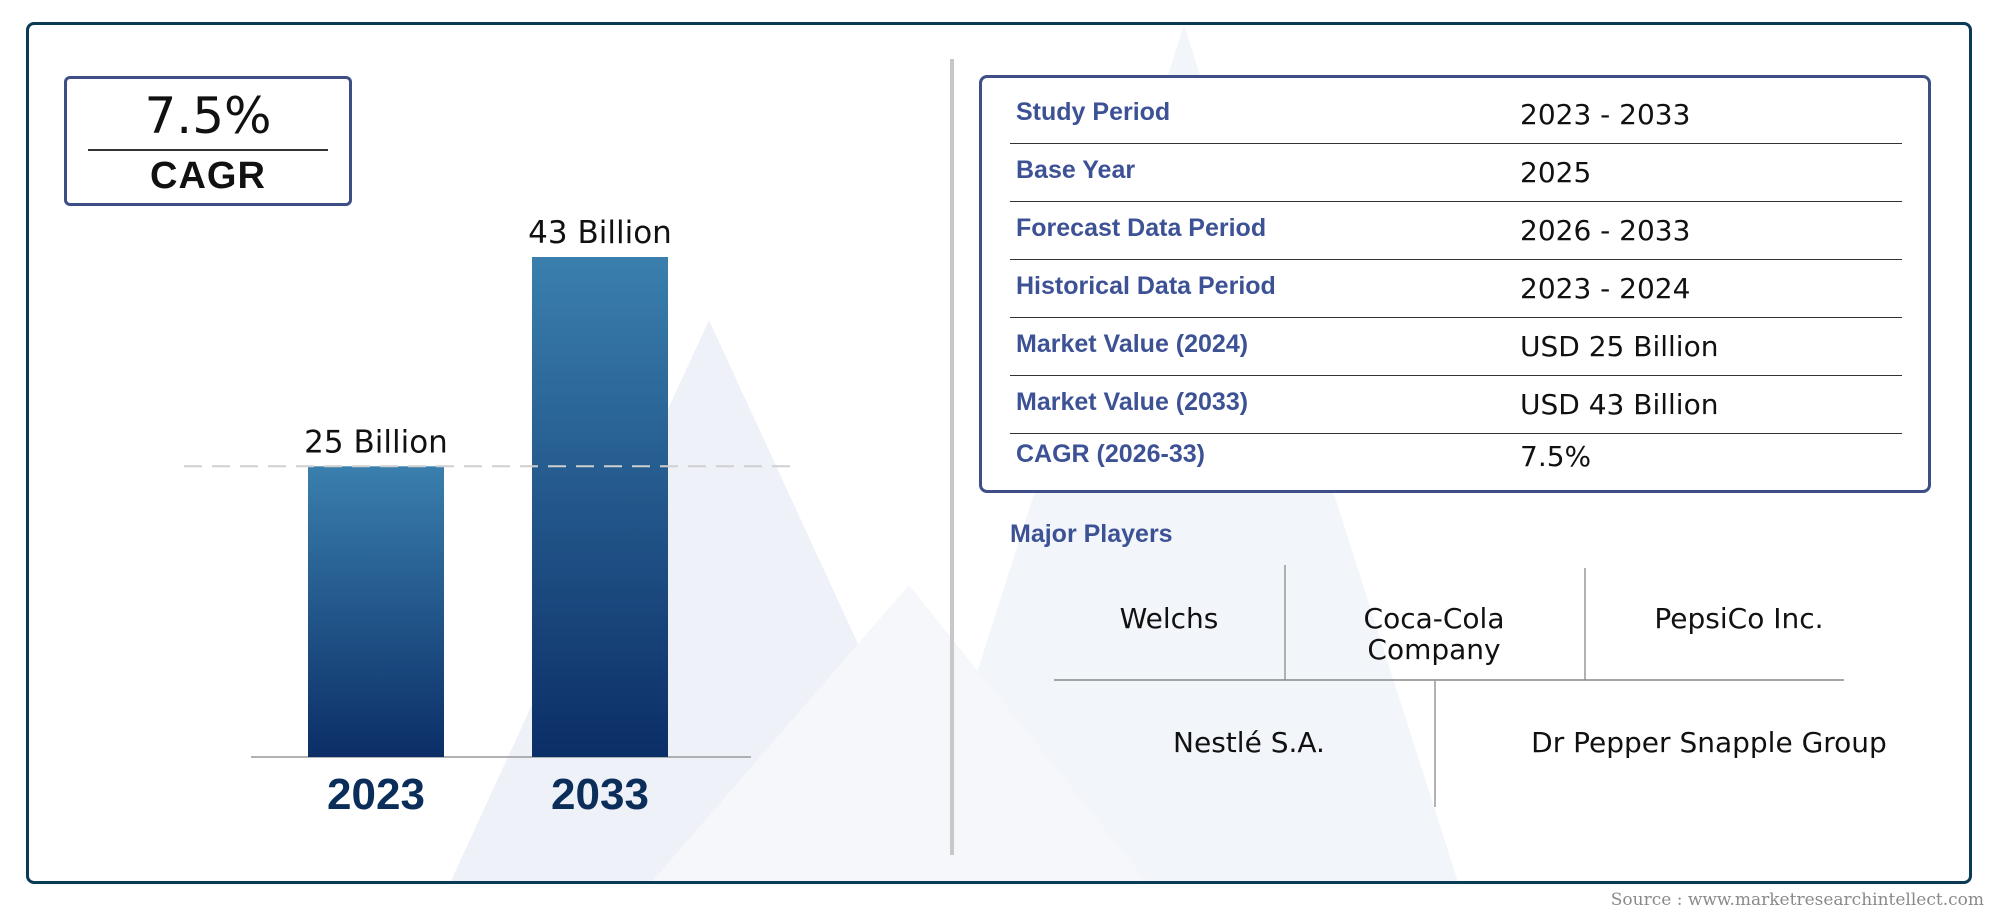  What do you see at coordinates (1249, 742) in the screenshot?
I see `player-nestle: Nestlé S.A.` at bounding box center [1249, 742].